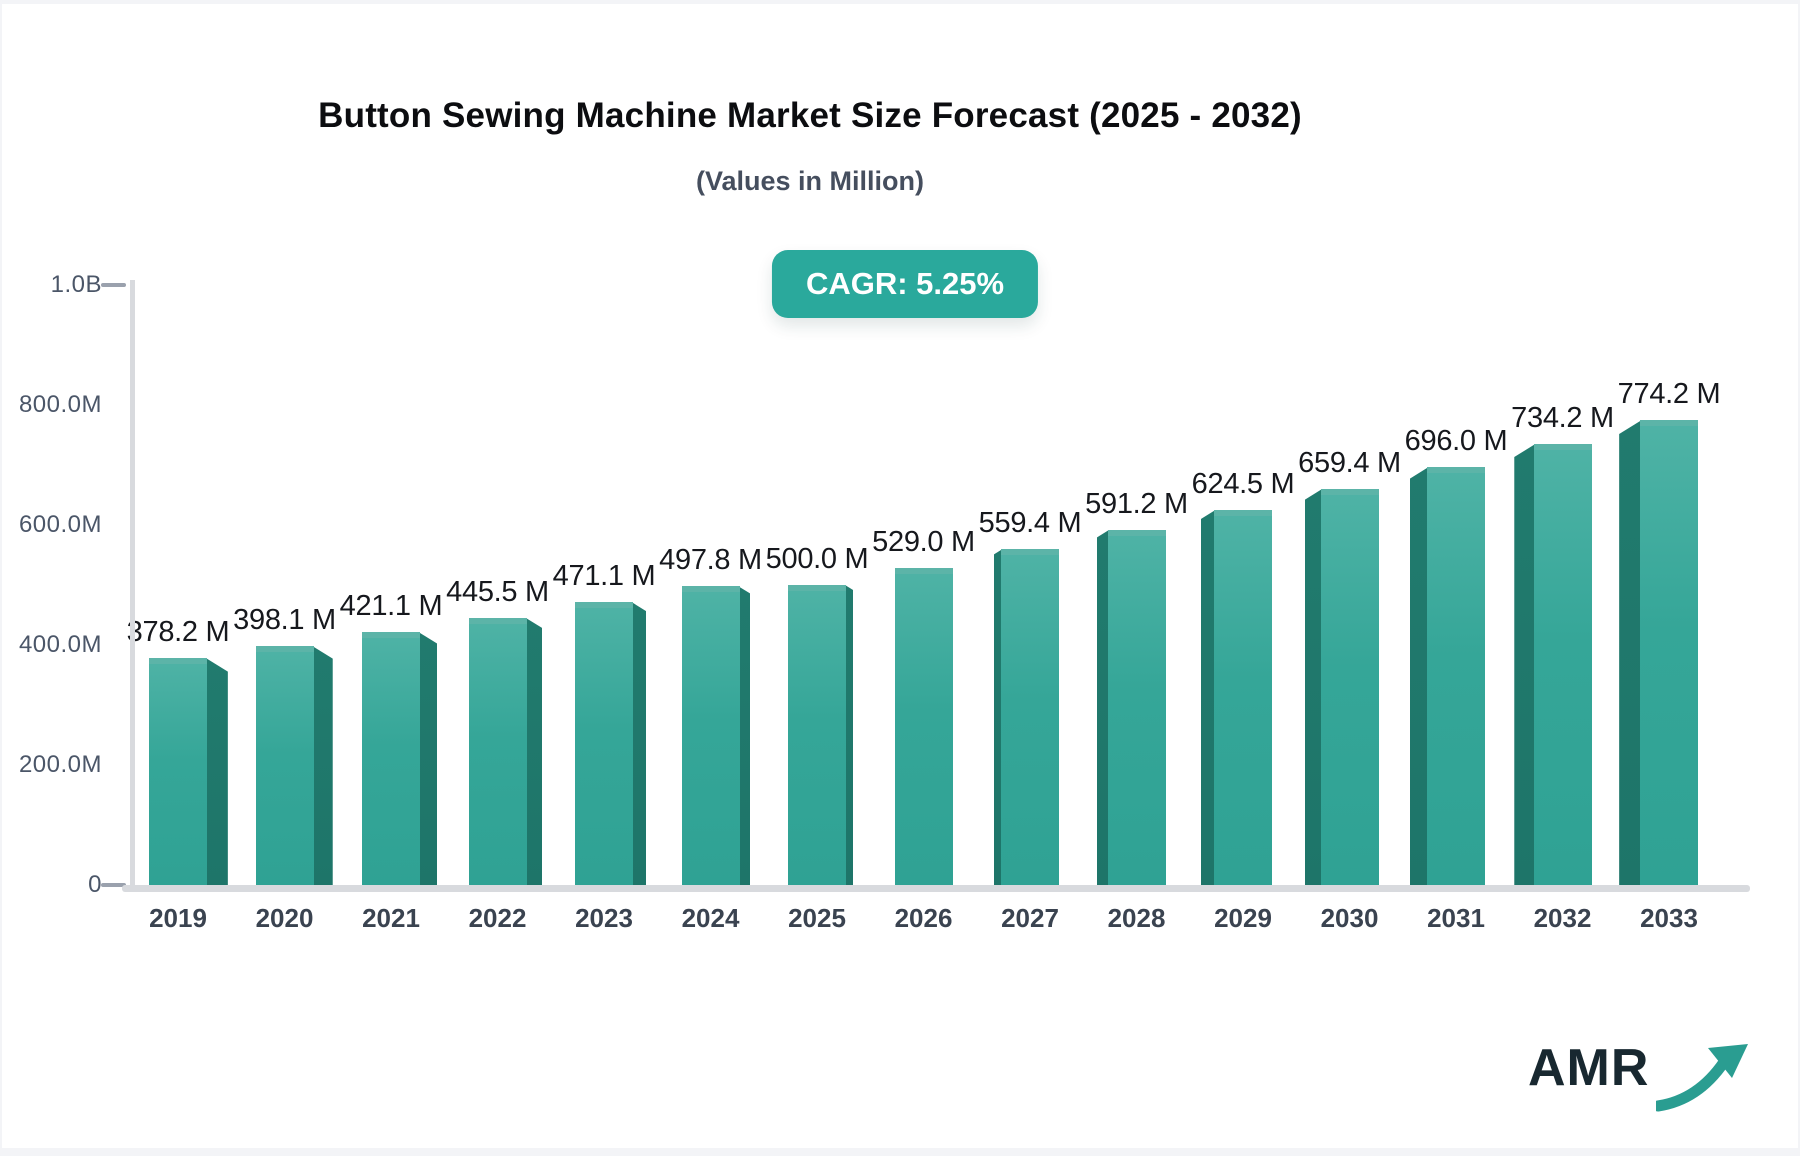  Describe the element at coordinates (1030, 918) in the screenshot. I see `x-axis-label-2027: 2027` at that location.